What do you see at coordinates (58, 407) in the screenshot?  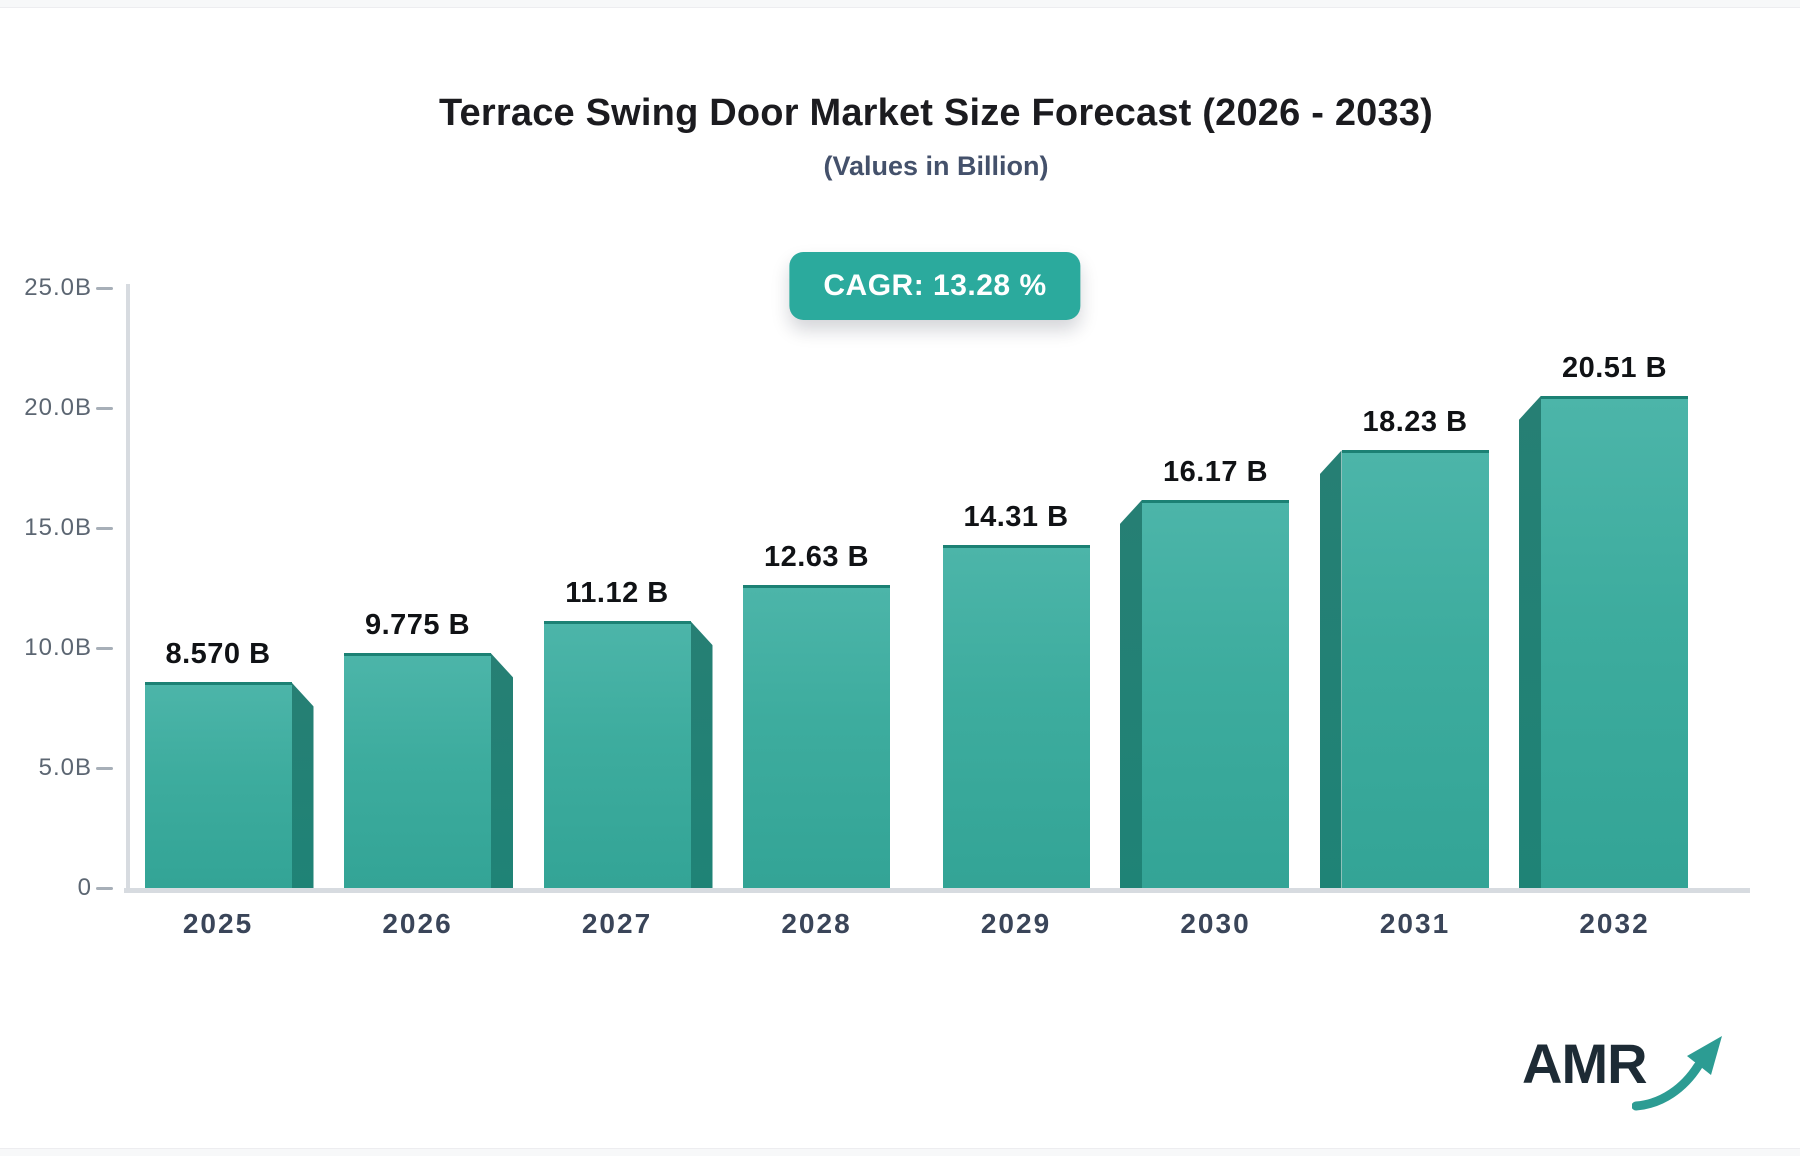 I see `y-tick-label: 20.0B` at bounding box center [58, 407].